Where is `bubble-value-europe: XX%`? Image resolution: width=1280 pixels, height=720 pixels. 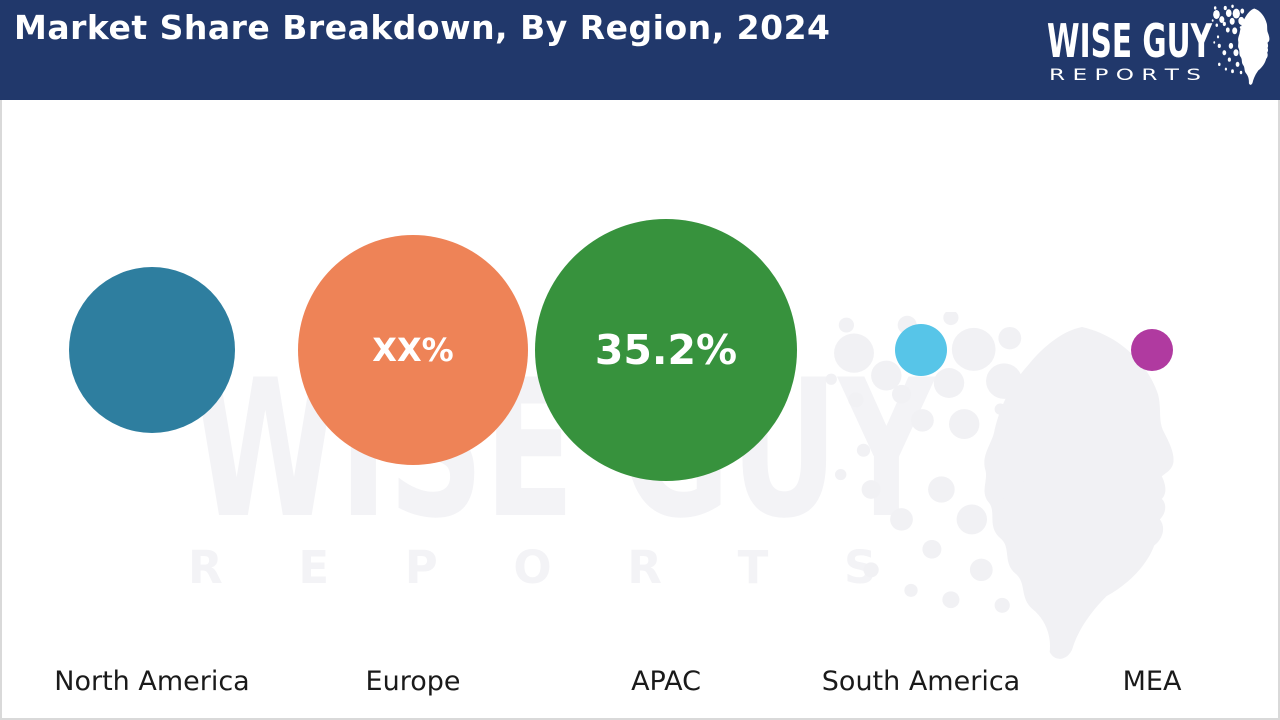 bubble-value-europe: XX% is located at coordinates (413, 350).